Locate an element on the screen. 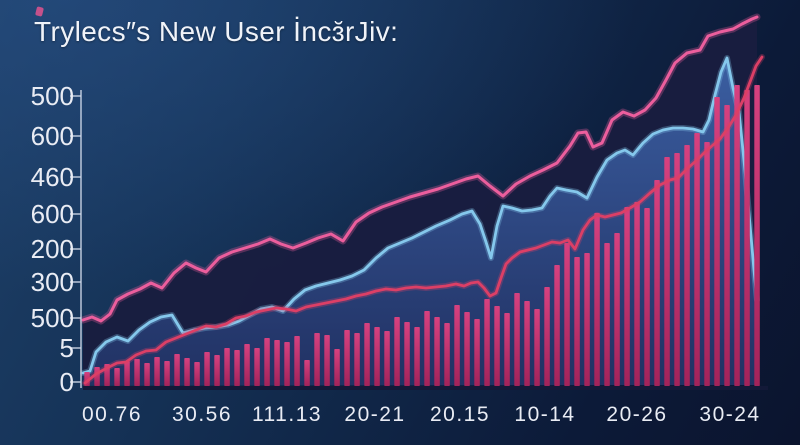 The width and height of the screenshot is (800, 445). y-tick-label: 200 is located at coordinates (52, 249).